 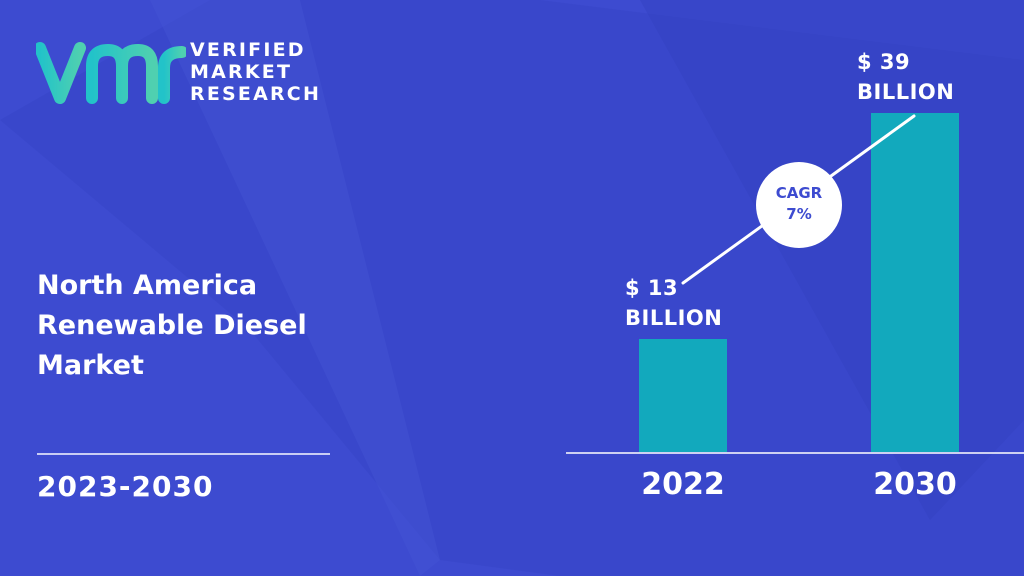 What do you see at coordinates (799, 193) in the screenshot?
I see `cagr-label: CAGR` at bounding box center [799, 193].